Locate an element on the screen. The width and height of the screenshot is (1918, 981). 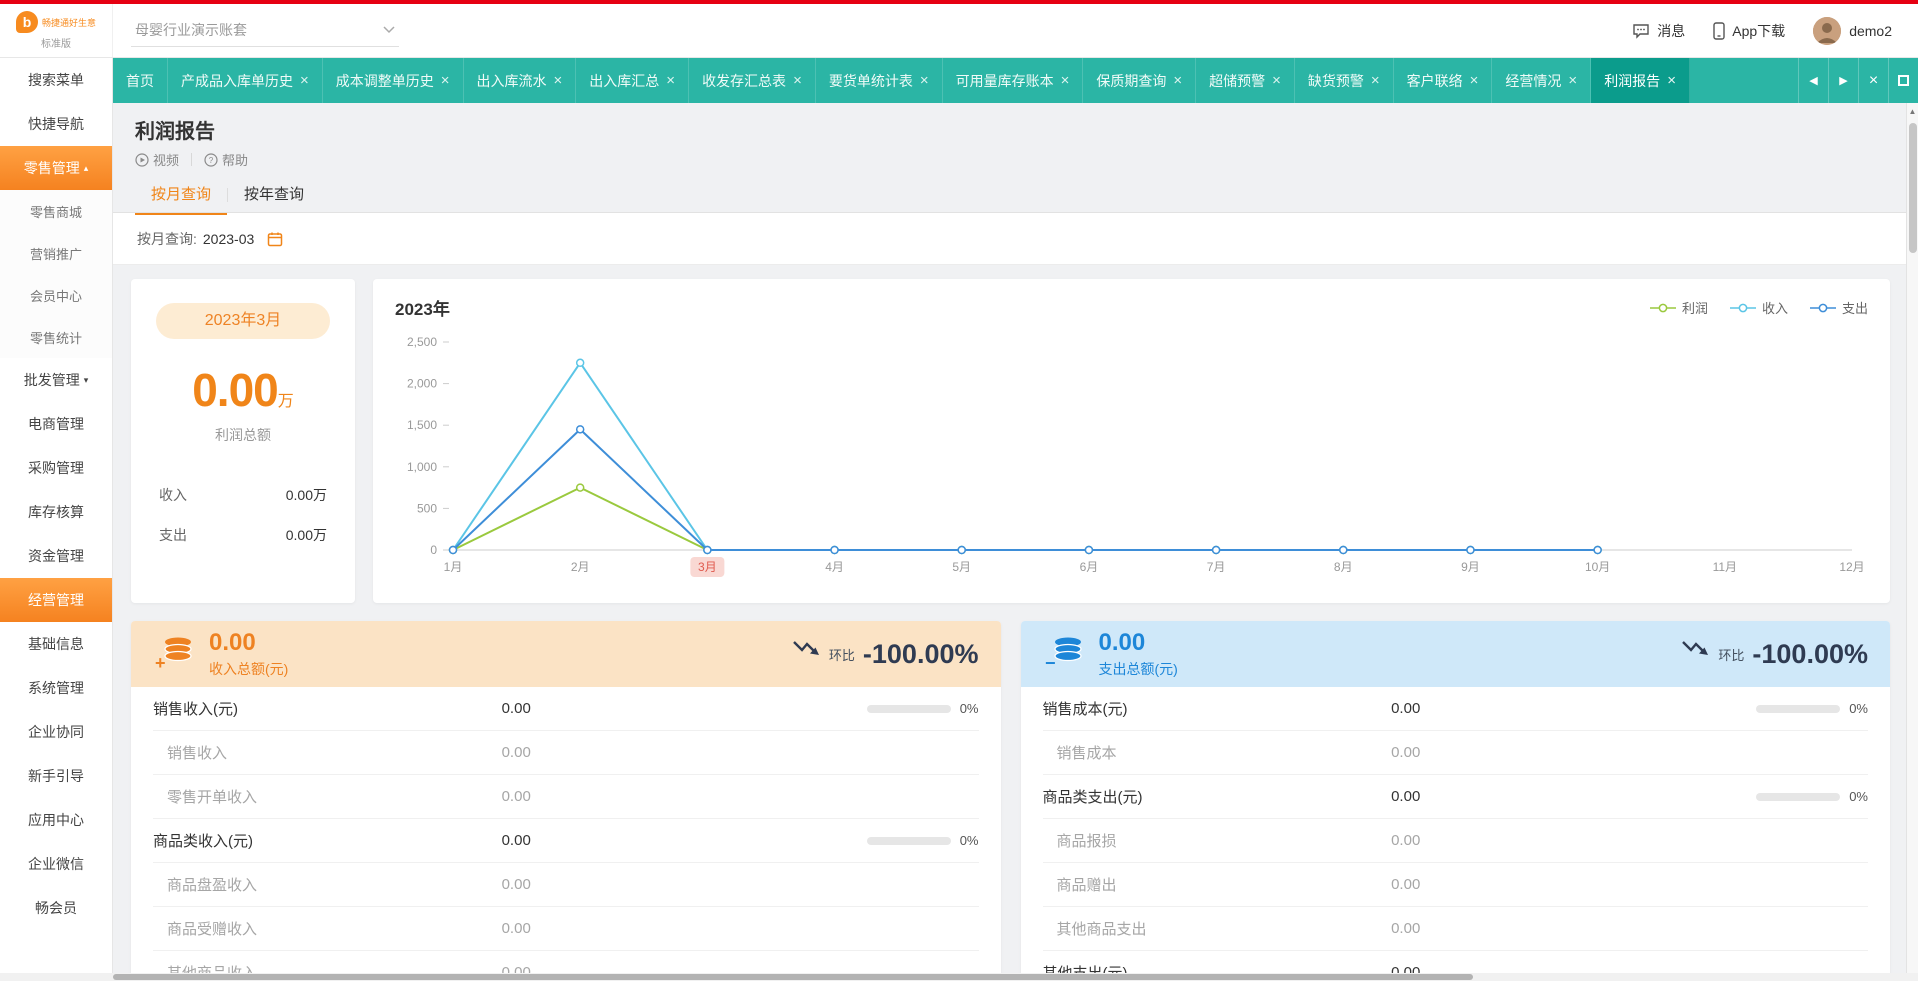
page-meta-row: 视频 ? 帮助 is located at coordinates (1009, 159).